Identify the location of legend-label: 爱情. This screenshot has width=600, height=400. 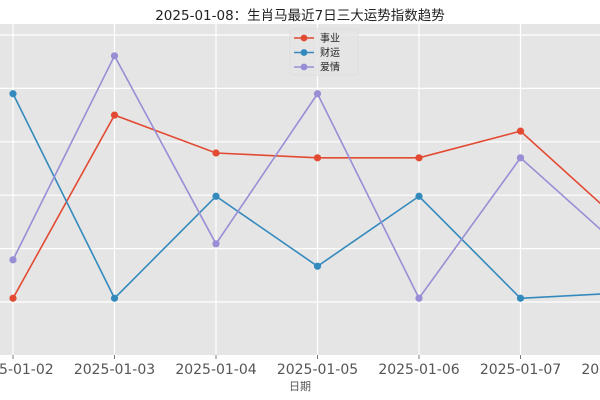
(330, 67).